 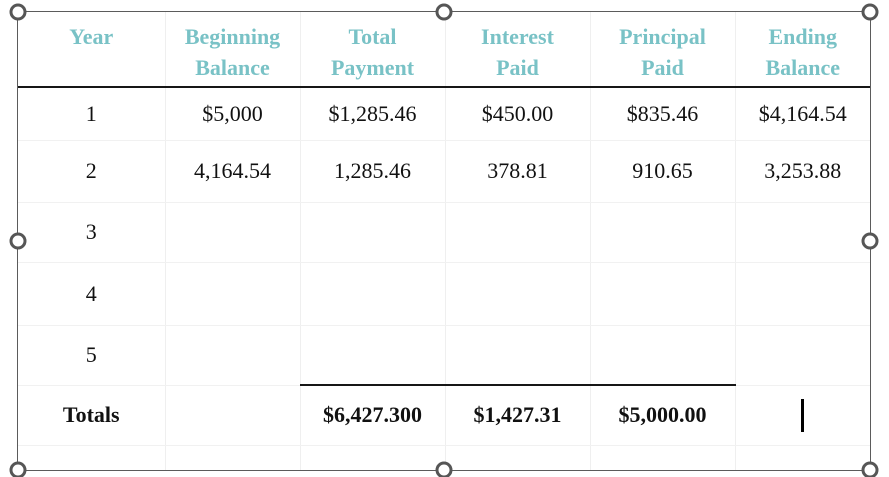 I want to click on cell-5-total-payment, so click(x=373, y=355).